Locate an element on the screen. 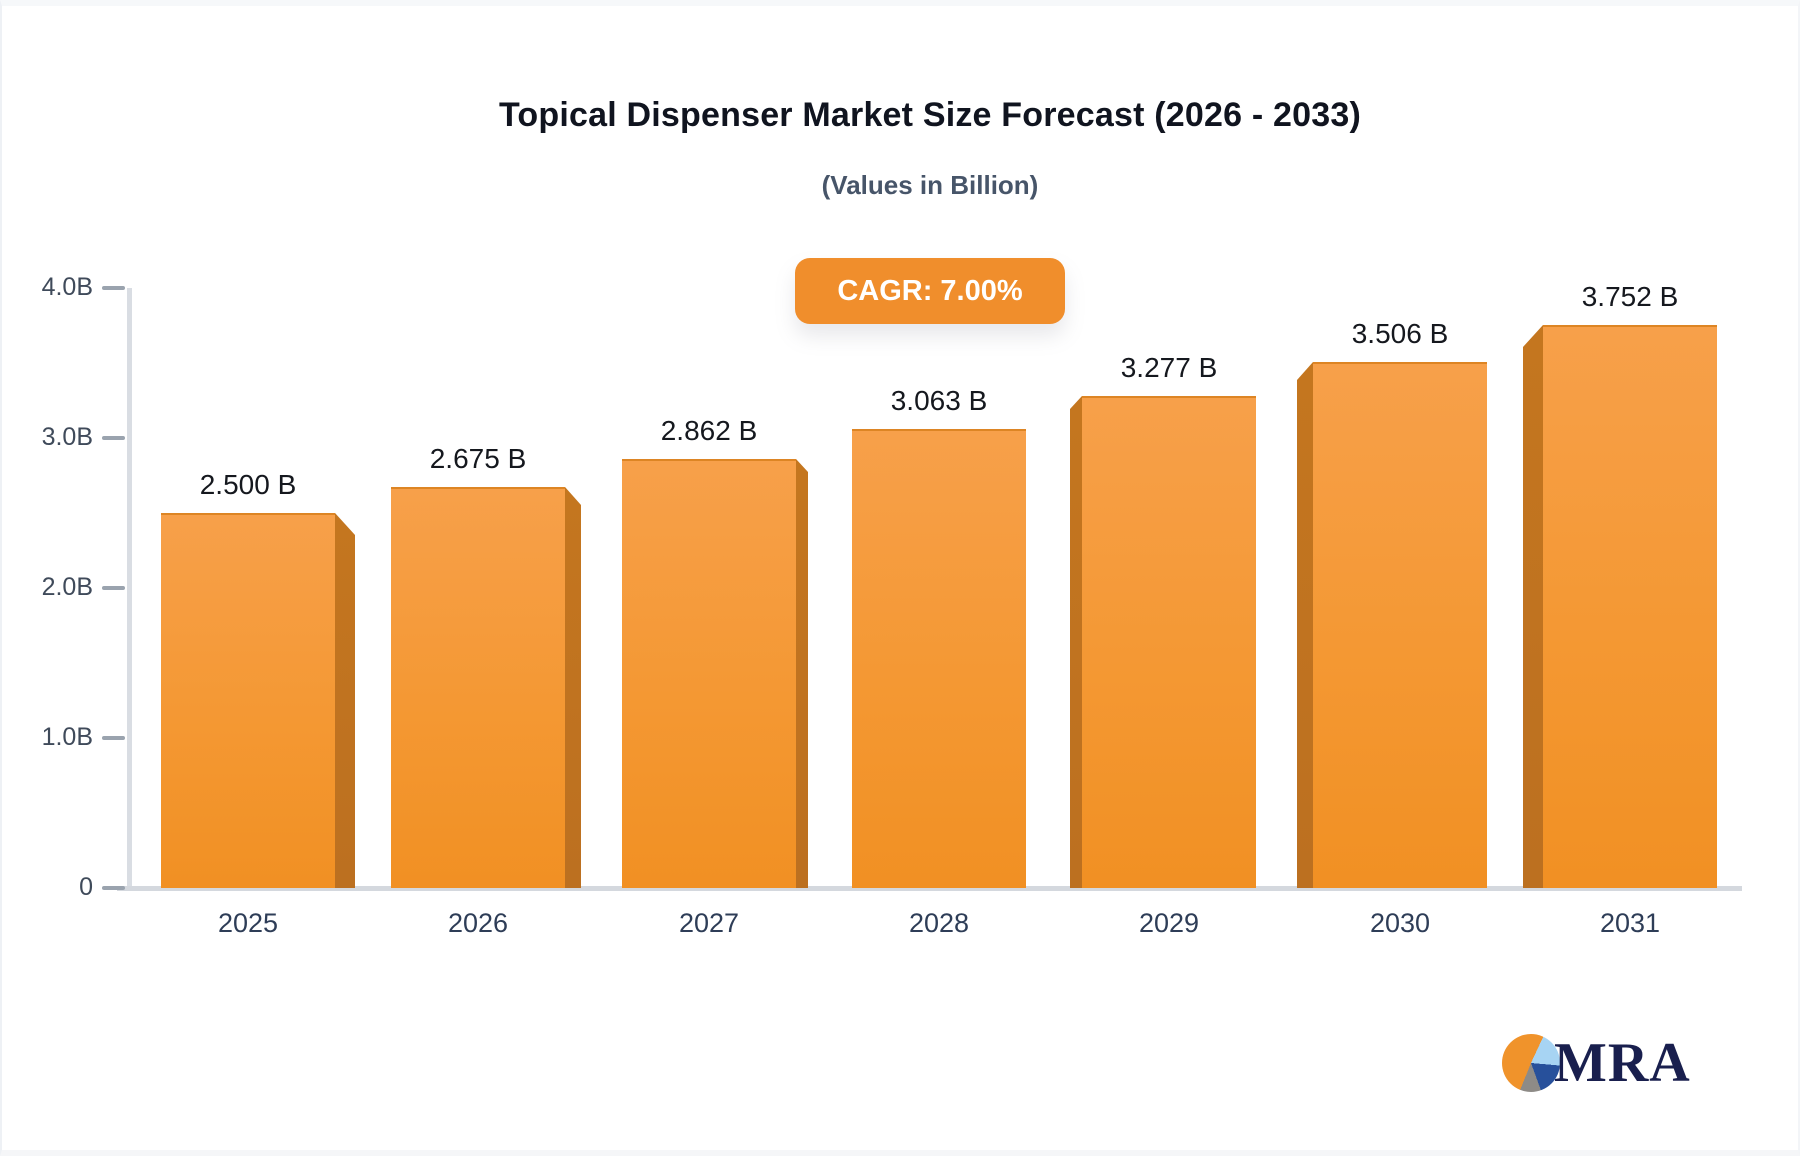  x-axis-label-2026: 2026 is located at coordinates (478, 923).